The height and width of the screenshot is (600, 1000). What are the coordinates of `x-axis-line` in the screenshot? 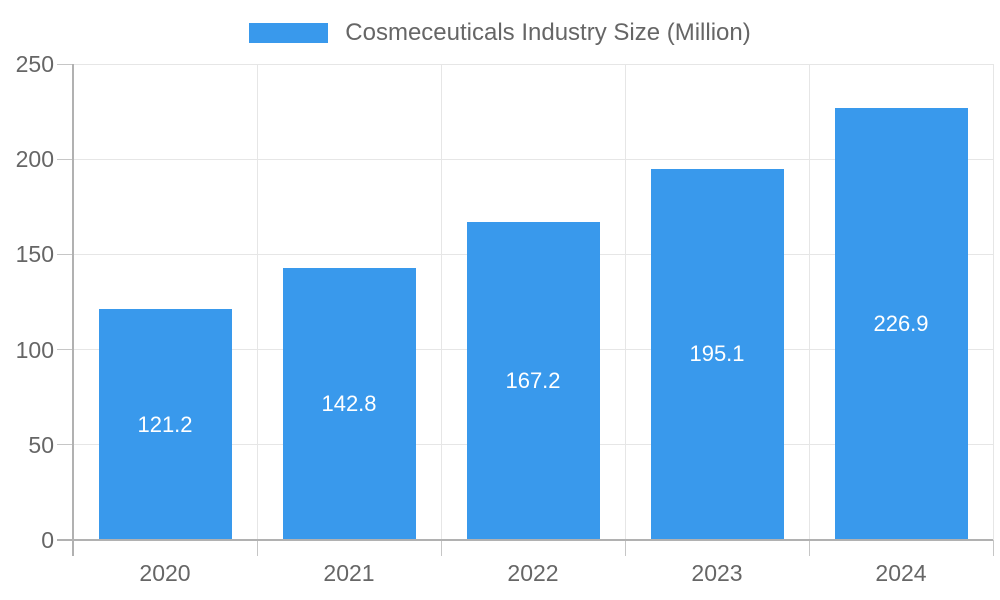 It's located at (533, 540).